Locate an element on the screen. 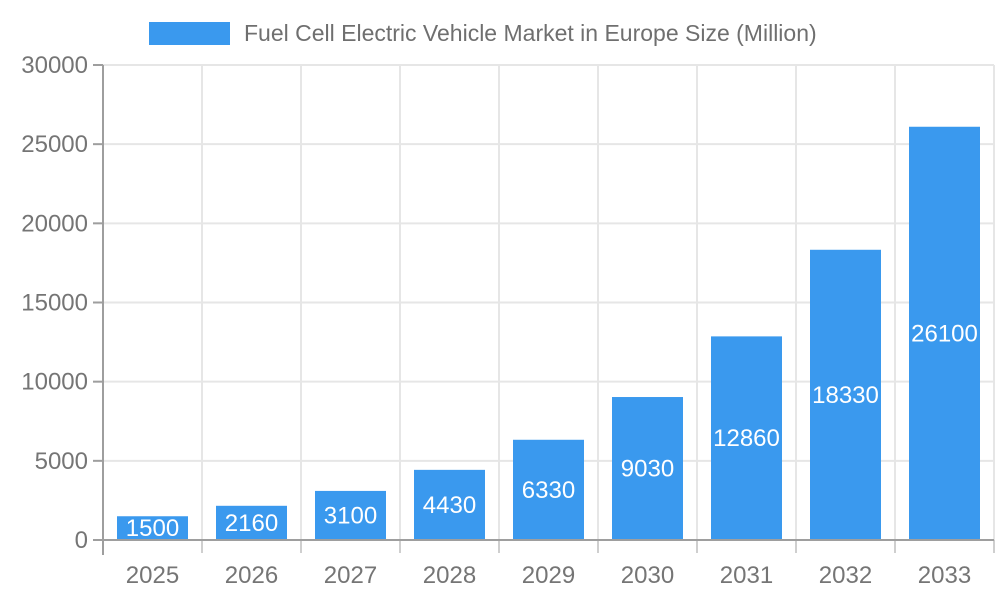 Image resolution: width=1000 pixels, height=600 pixels. x-tick-label: 2026 is located at coordinates (251, 575).